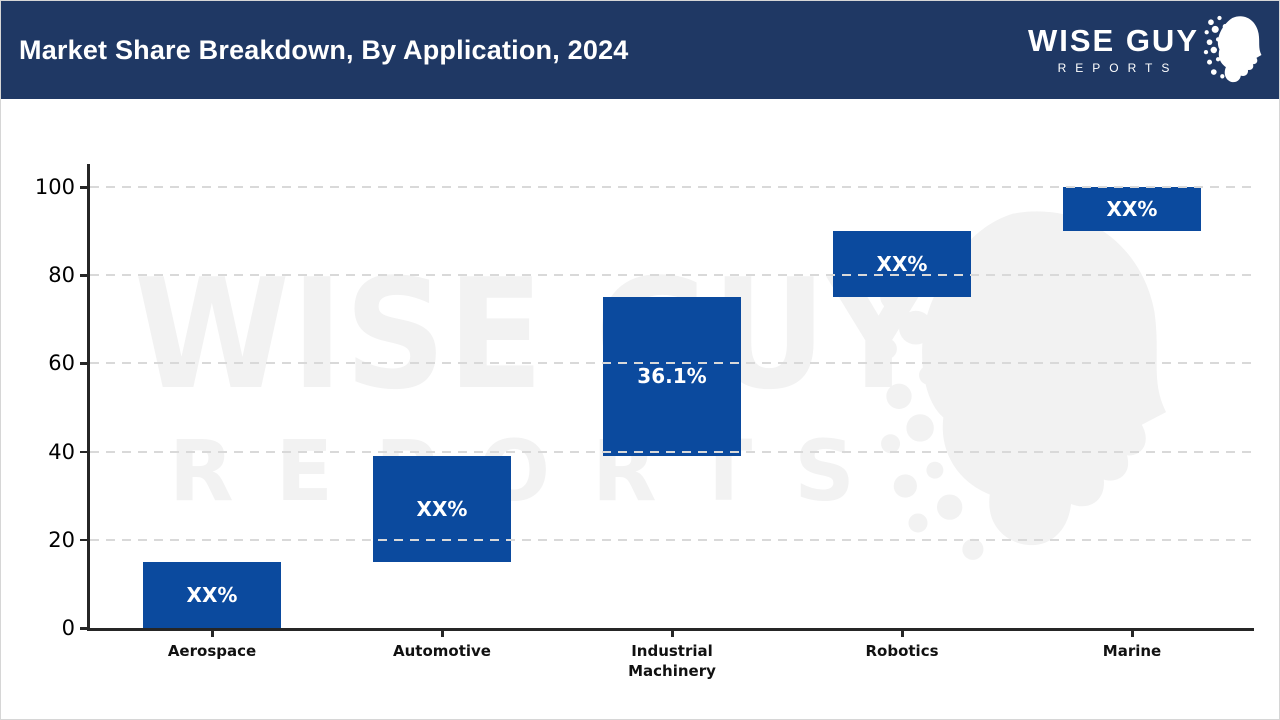 This screenshot has height=720, width=1280. I want to click on wise-guy-logo: WISE GUY REPORTS, so click(1146, 50).